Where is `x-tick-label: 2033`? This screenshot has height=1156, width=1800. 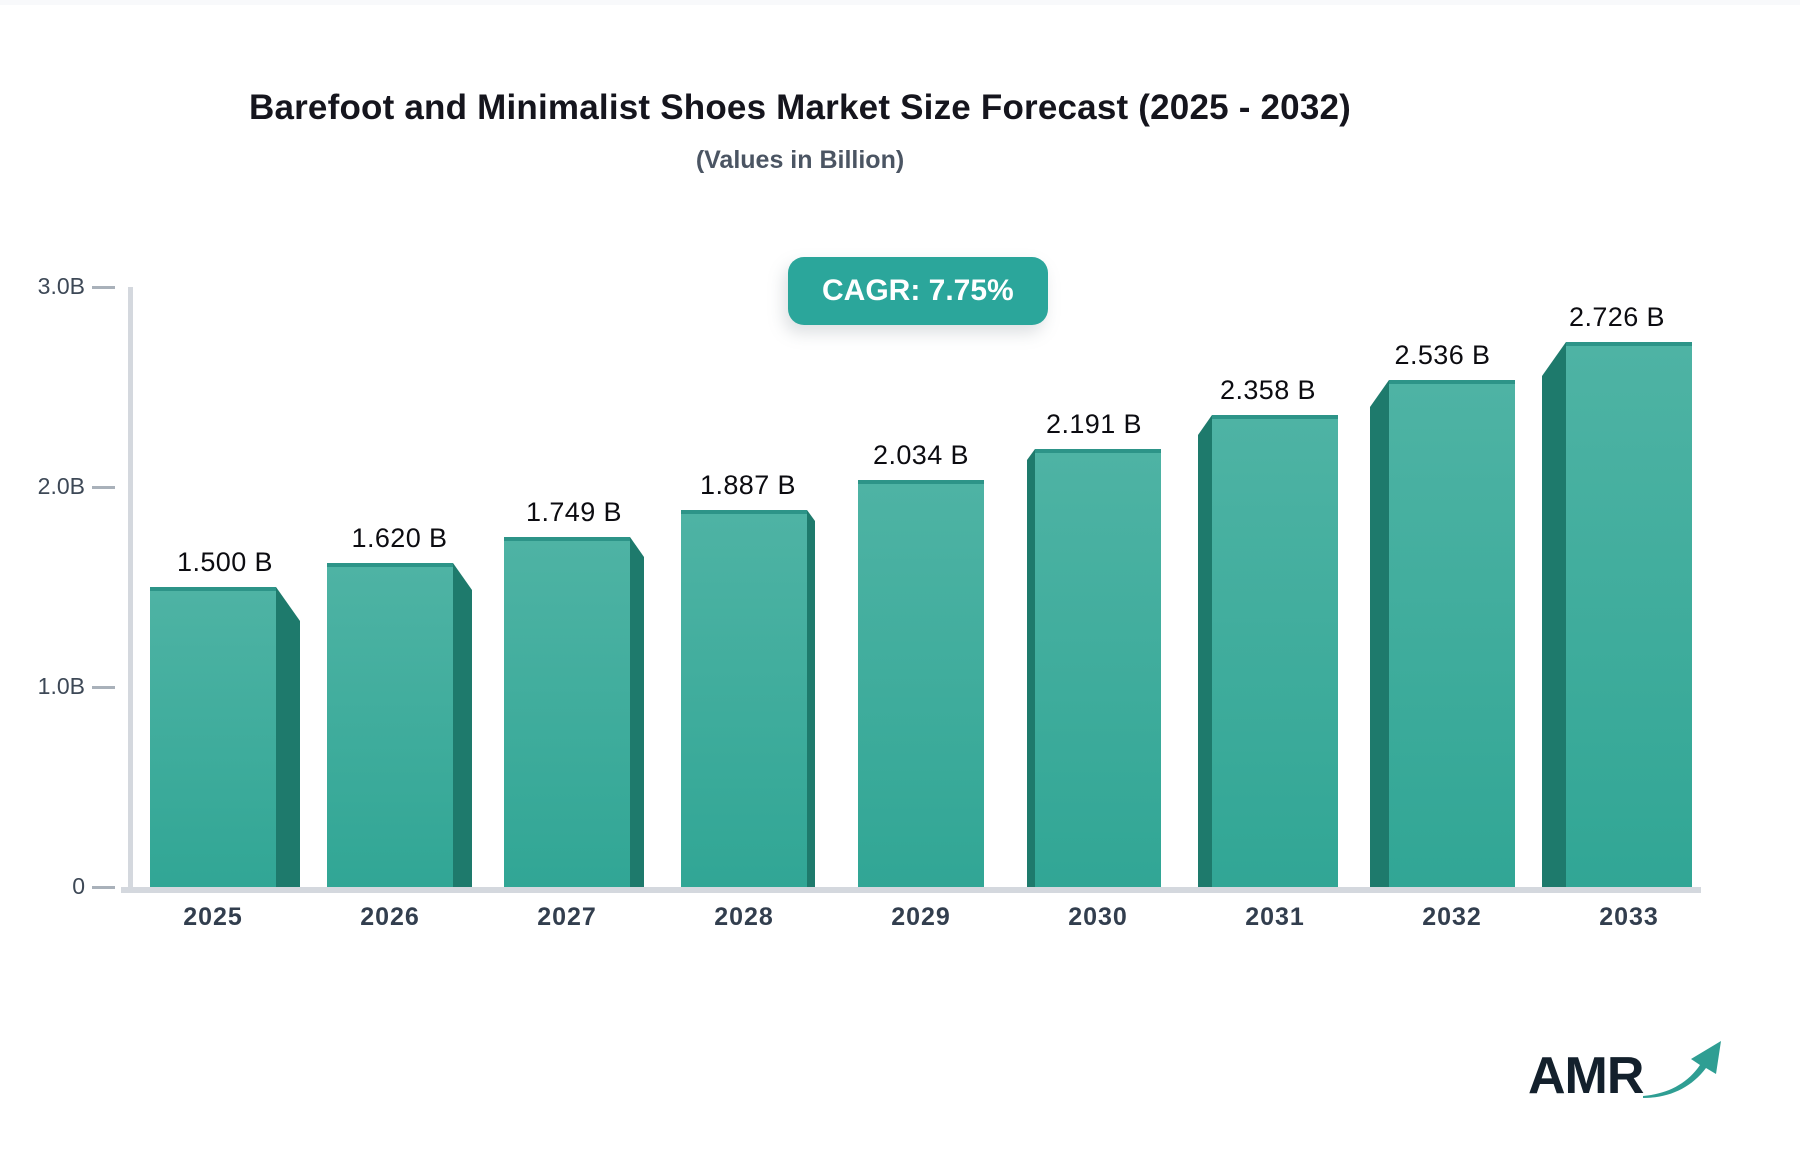
x-tick-label: 2033 is located at coordinates (1629, 917).